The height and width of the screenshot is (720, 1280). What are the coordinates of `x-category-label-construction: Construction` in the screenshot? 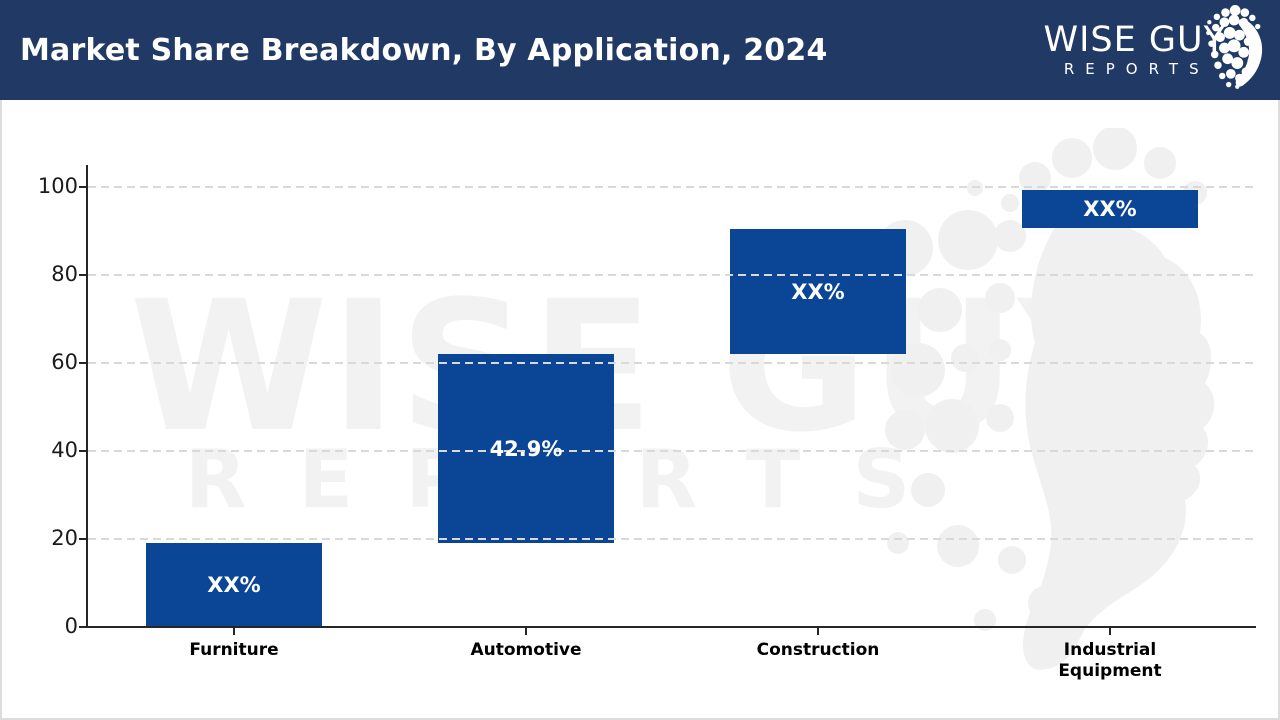 It's located at (818, 650).